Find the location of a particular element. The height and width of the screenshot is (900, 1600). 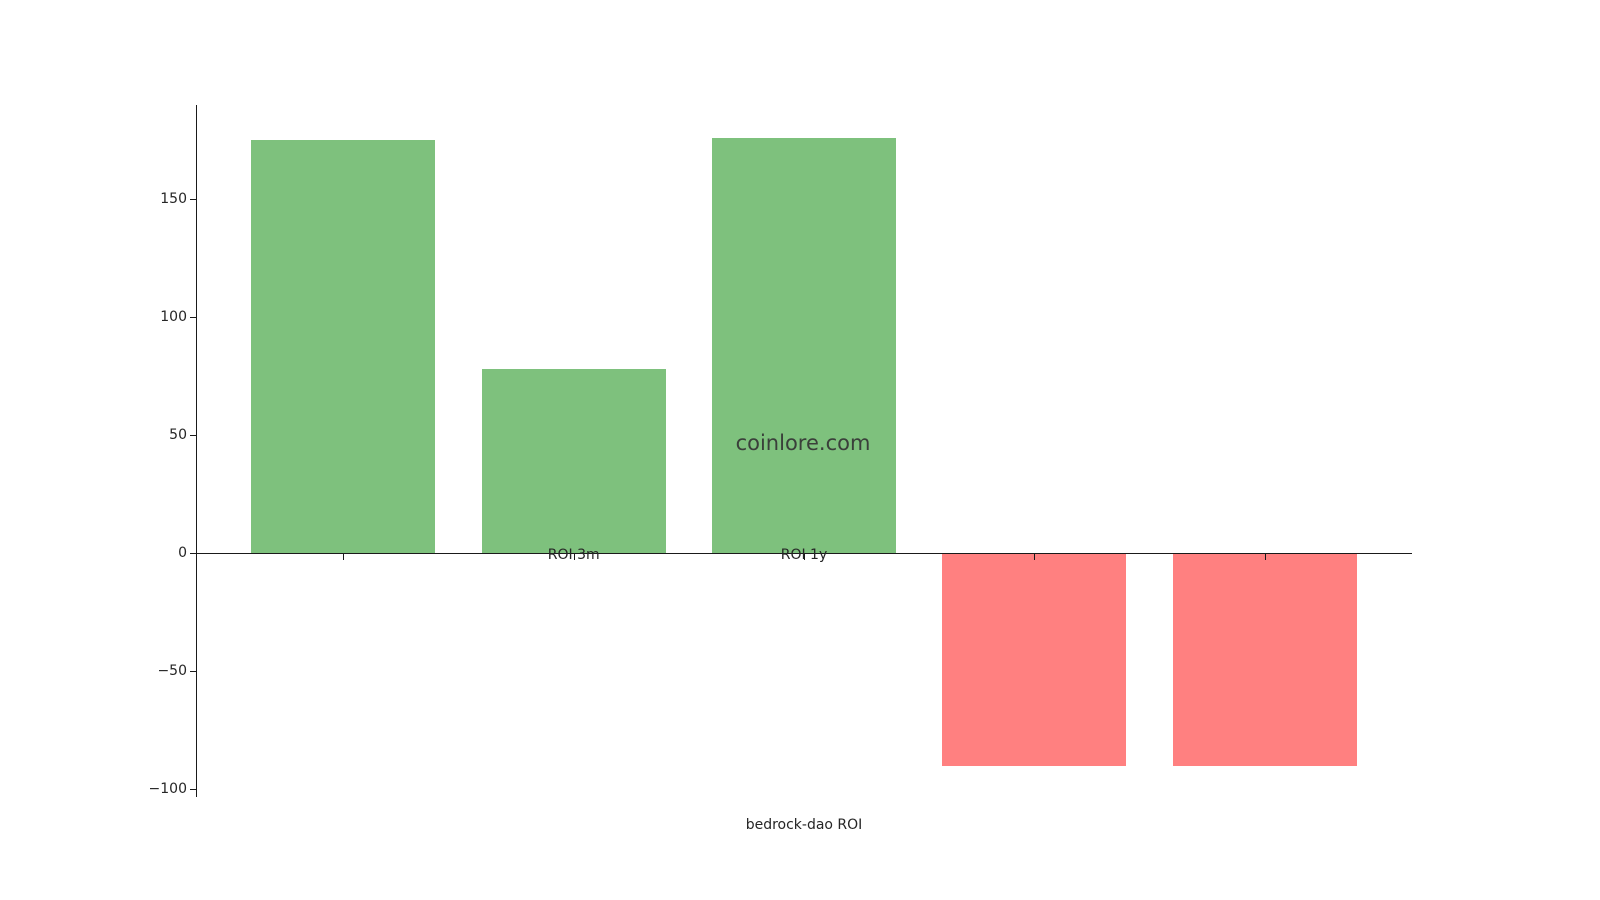

watermark: coinlore.com is located at coordinates (803, 443).